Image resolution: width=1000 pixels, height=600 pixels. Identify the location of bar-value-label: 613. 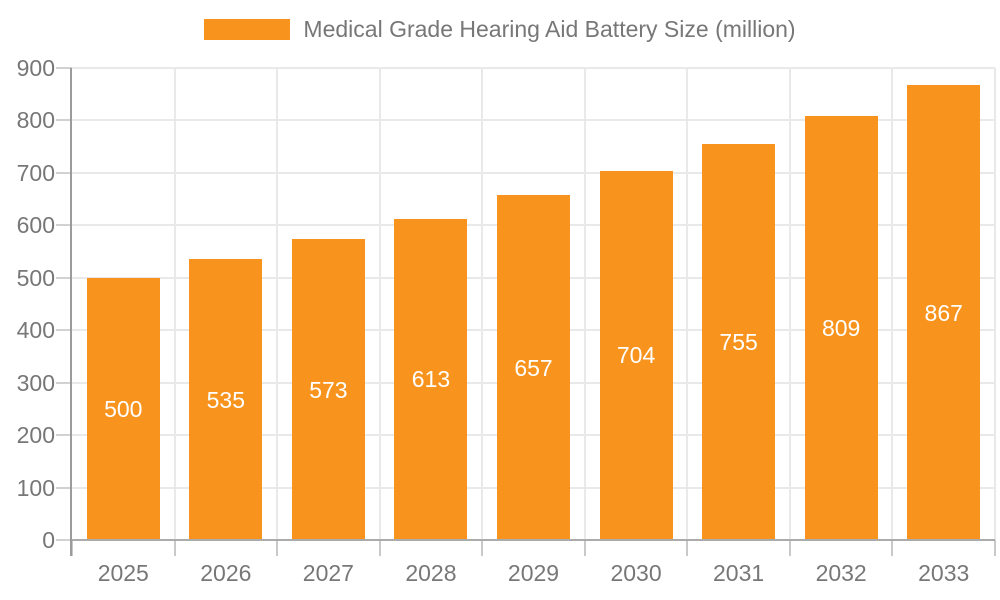
(431, 379).